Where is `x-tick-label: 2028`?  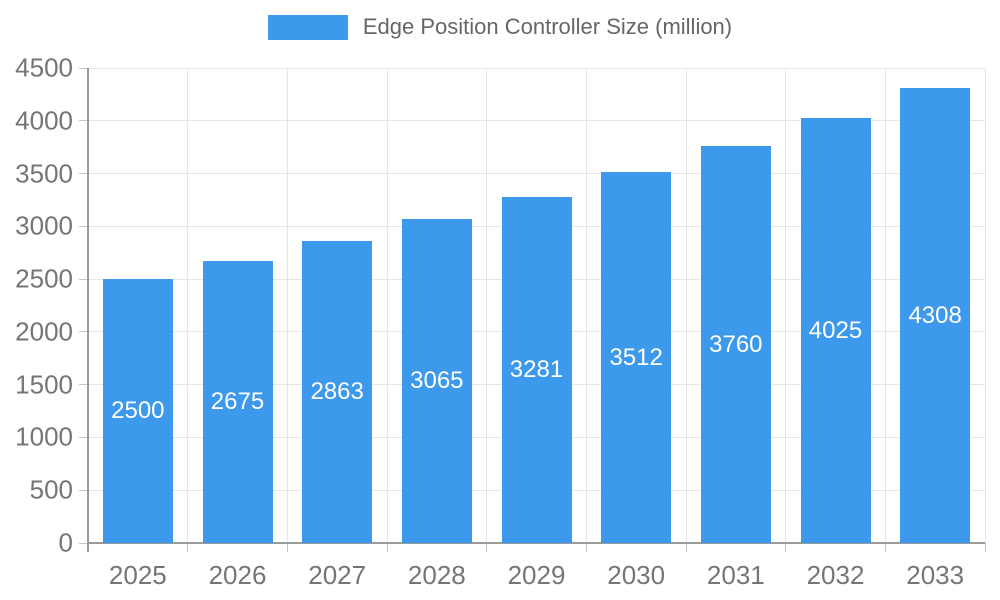
x-tick-label: 2028 is located at coordinates (436, 575).